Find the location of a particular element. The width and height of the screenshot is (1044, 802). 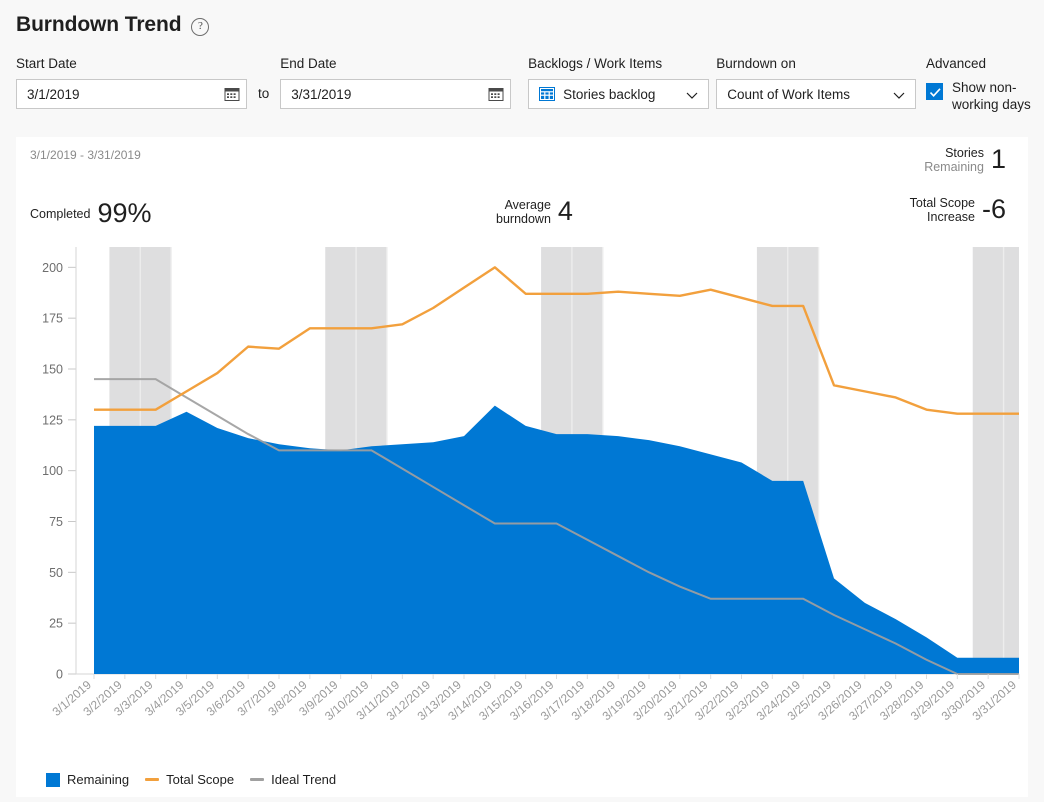

stat-completed-label: Completed is located at coordinates (60, 213).